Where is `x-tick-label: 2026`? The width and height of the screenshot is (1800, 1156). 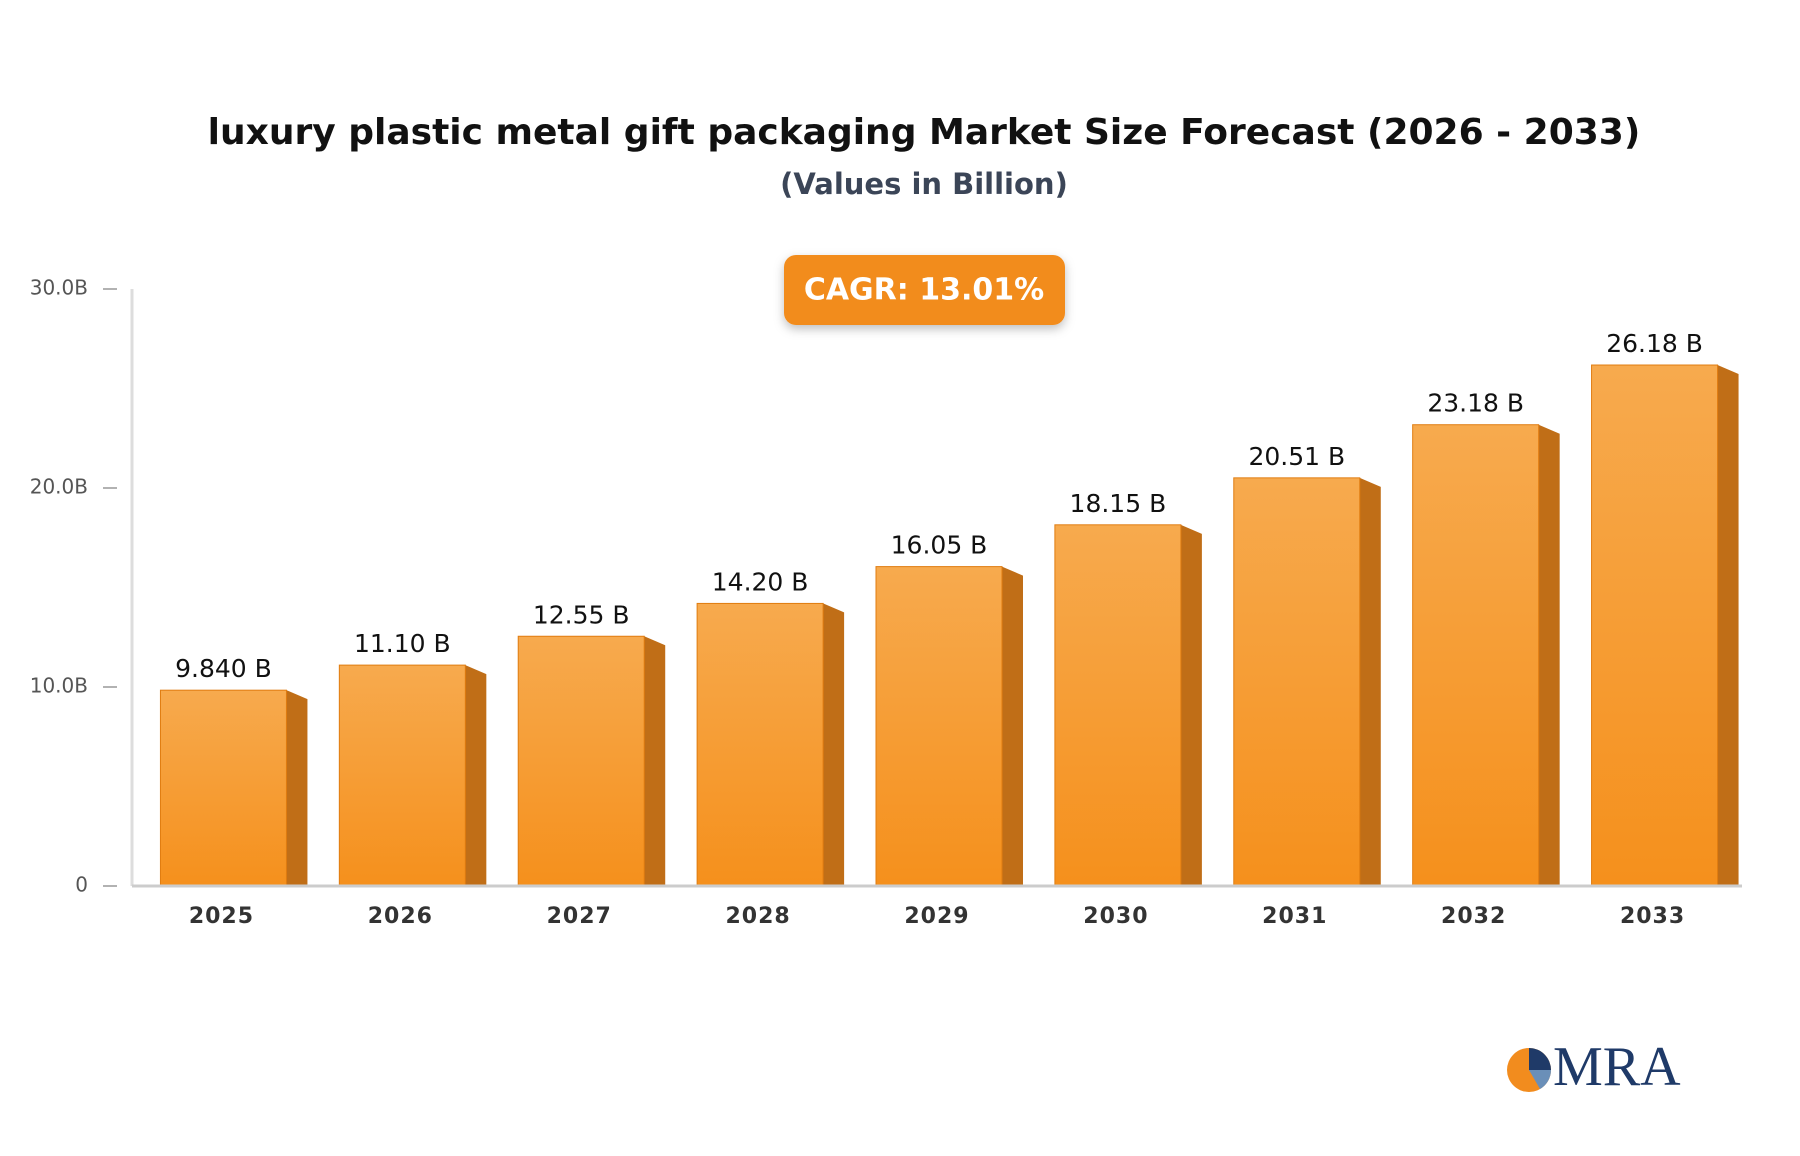 x-tick-label: 2026 is located at coordinates (400, 916).